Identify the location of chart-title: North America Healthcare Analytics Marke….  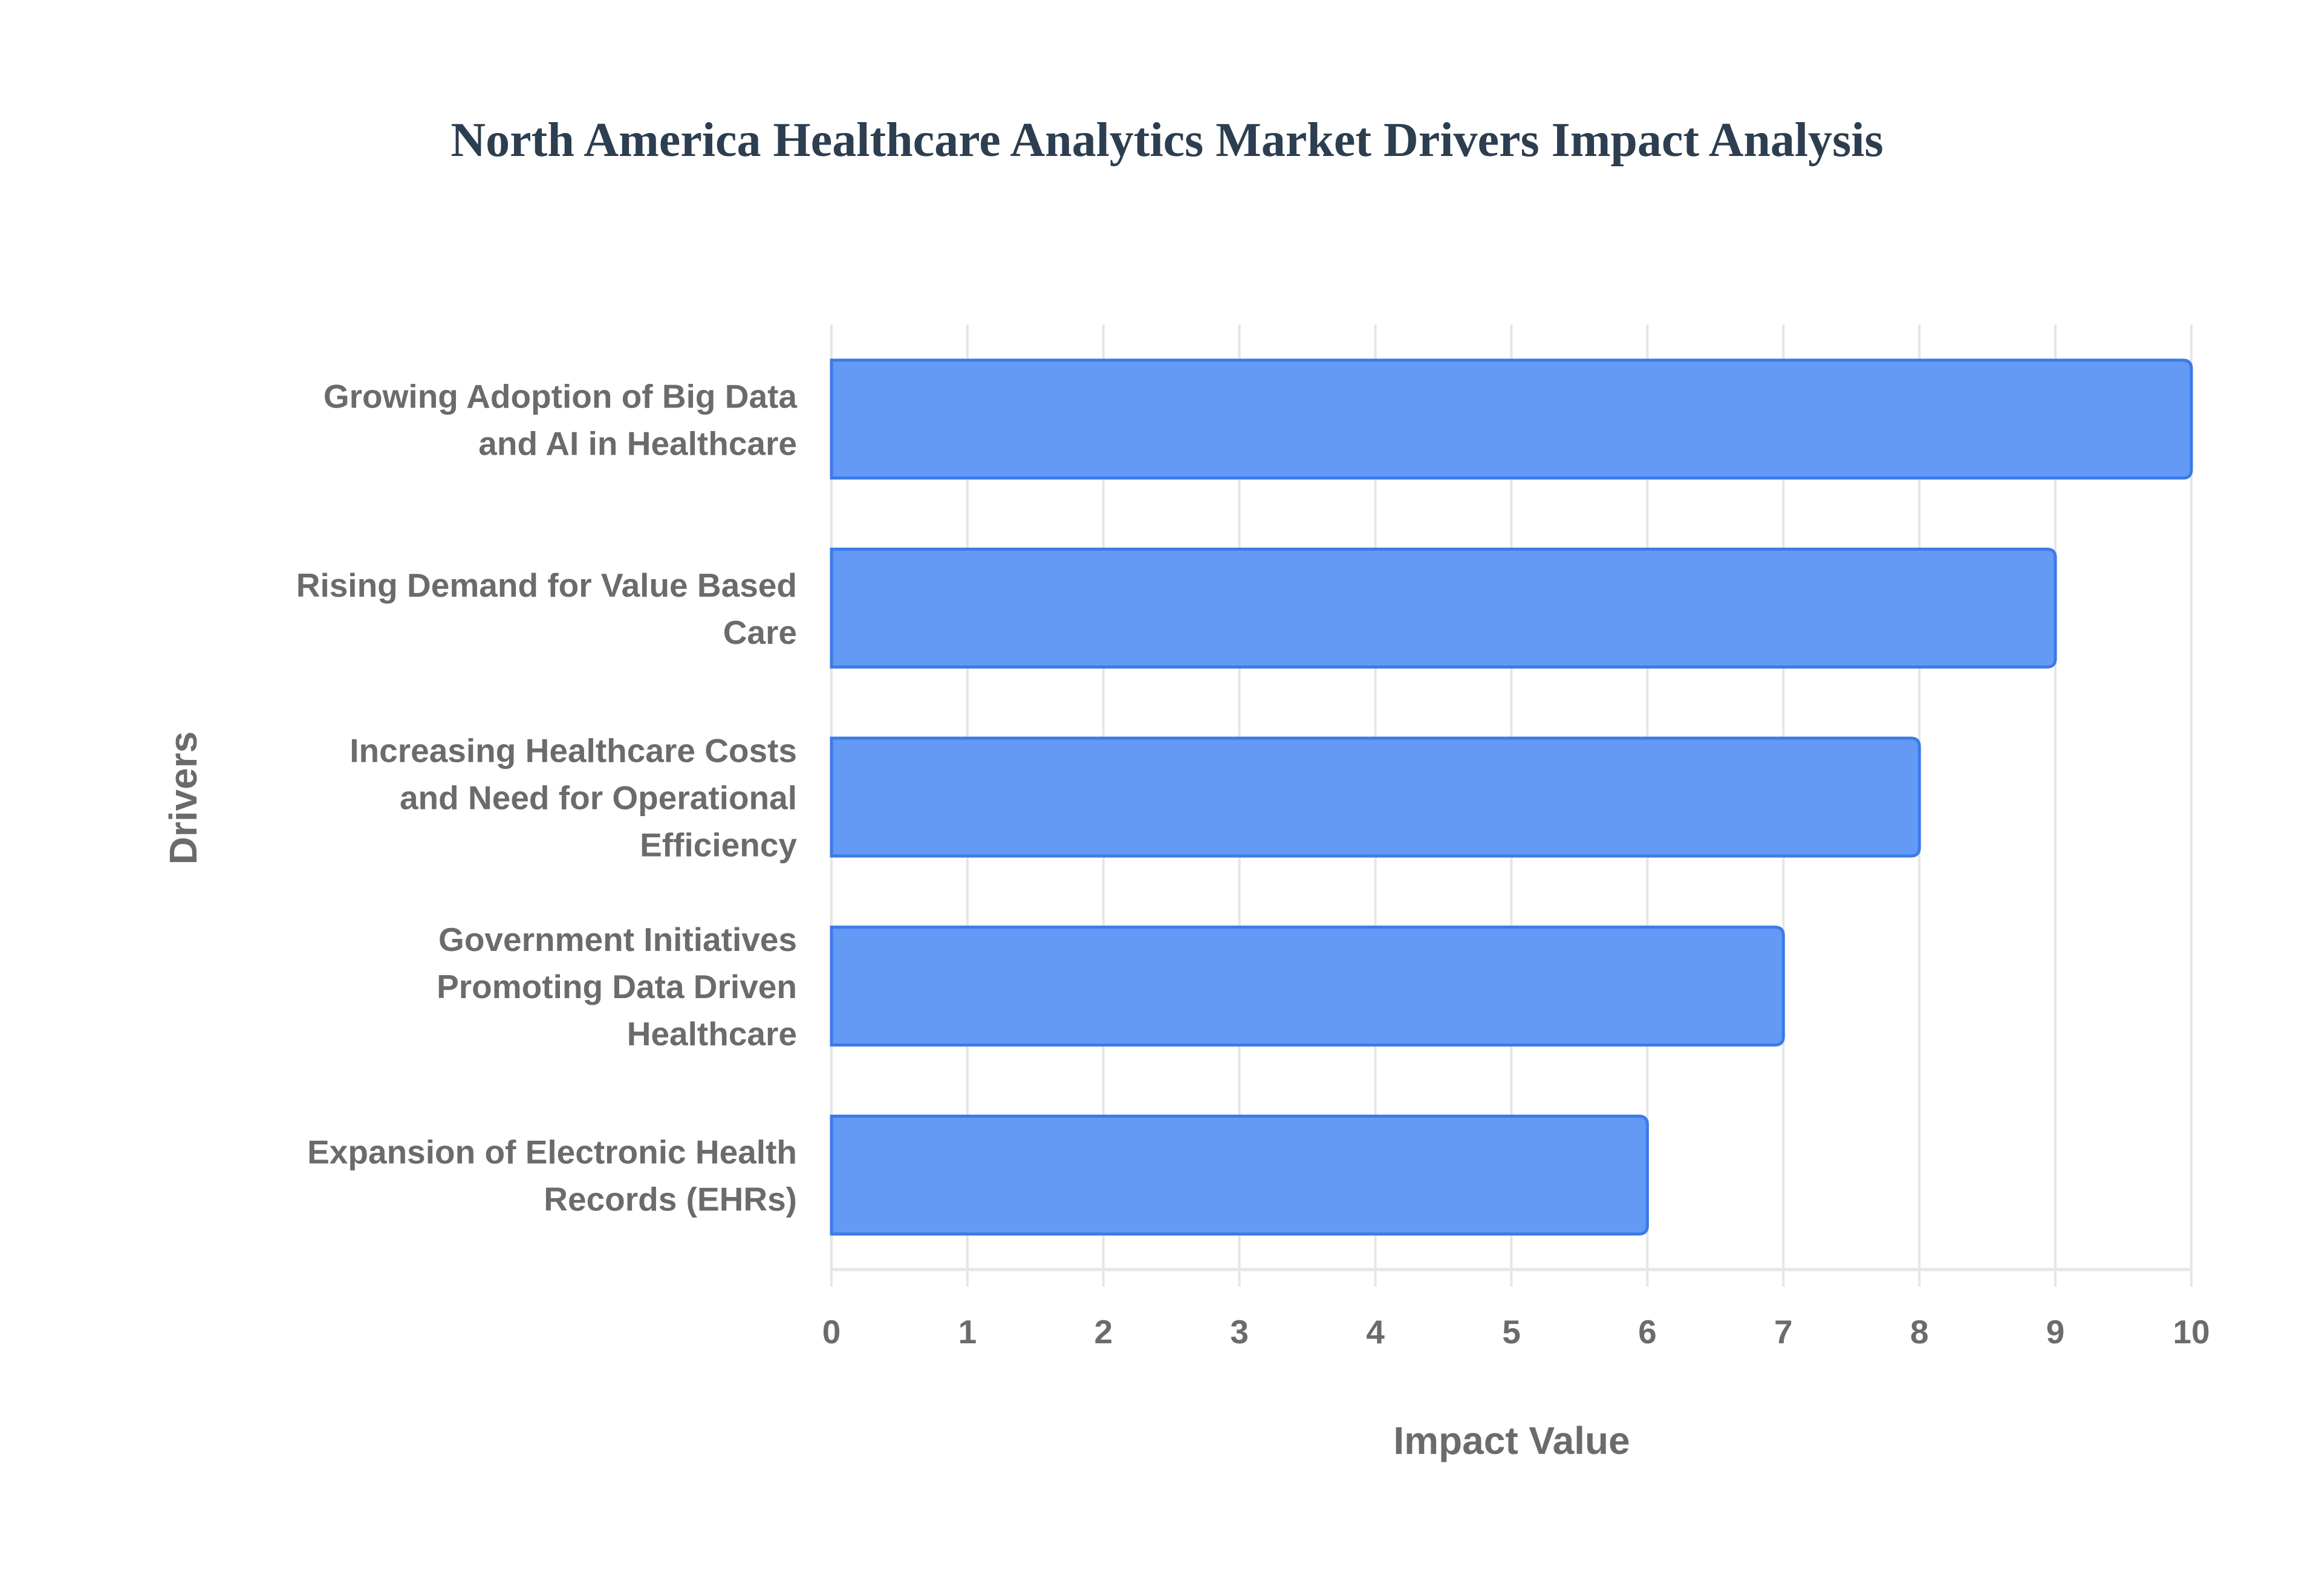
(1166, 140).